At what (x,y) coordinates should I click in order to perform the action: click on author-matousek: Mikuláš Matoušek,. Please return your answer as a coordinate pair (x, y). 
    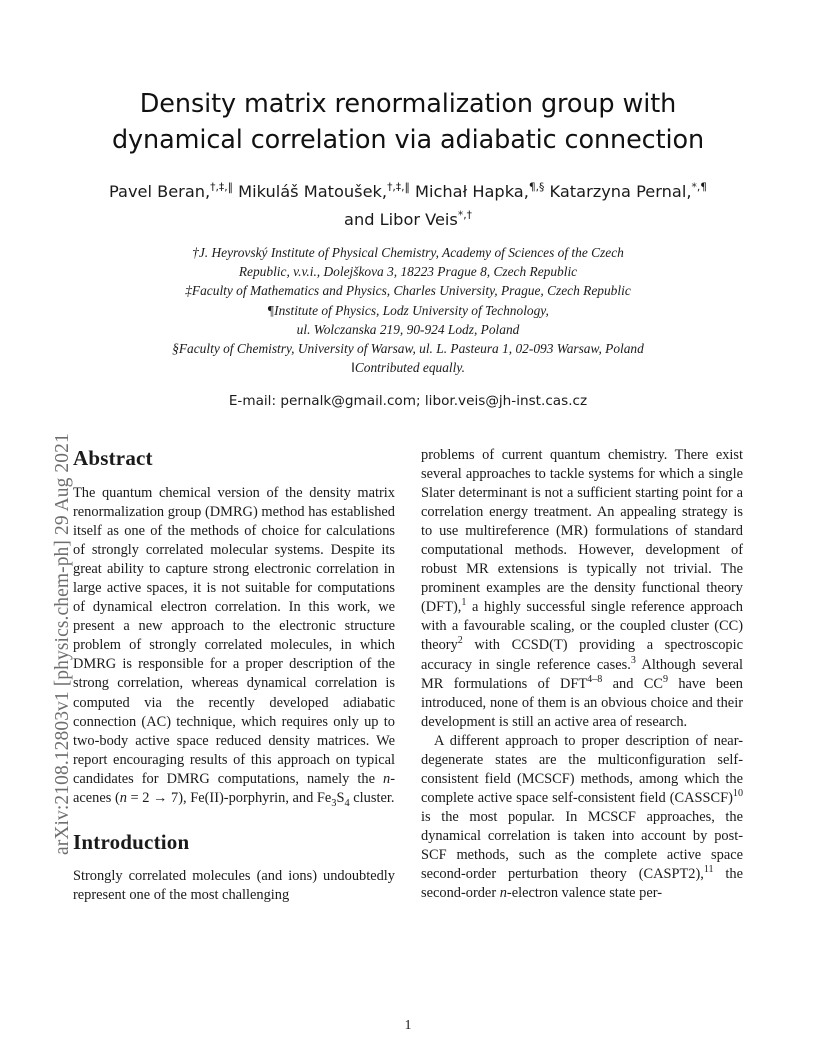
    Looking at the image, I should click on (310, 191).